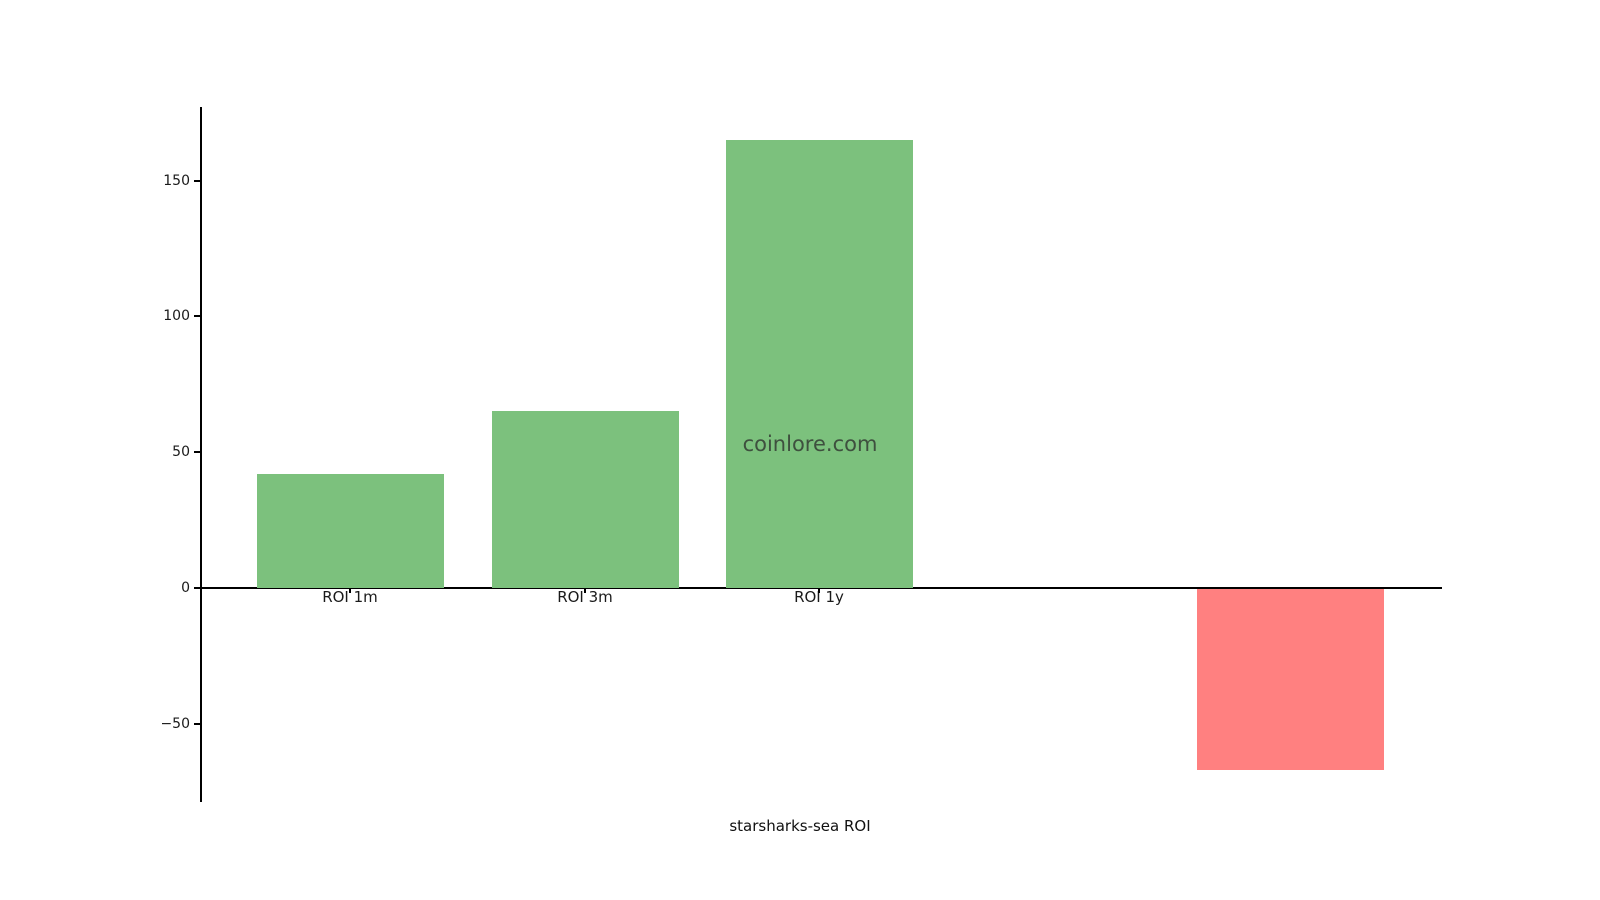 Image resolution: width=1600 pixels, height=900 pixels. I want to click on y-tick-label: 150, so click(176, 180).